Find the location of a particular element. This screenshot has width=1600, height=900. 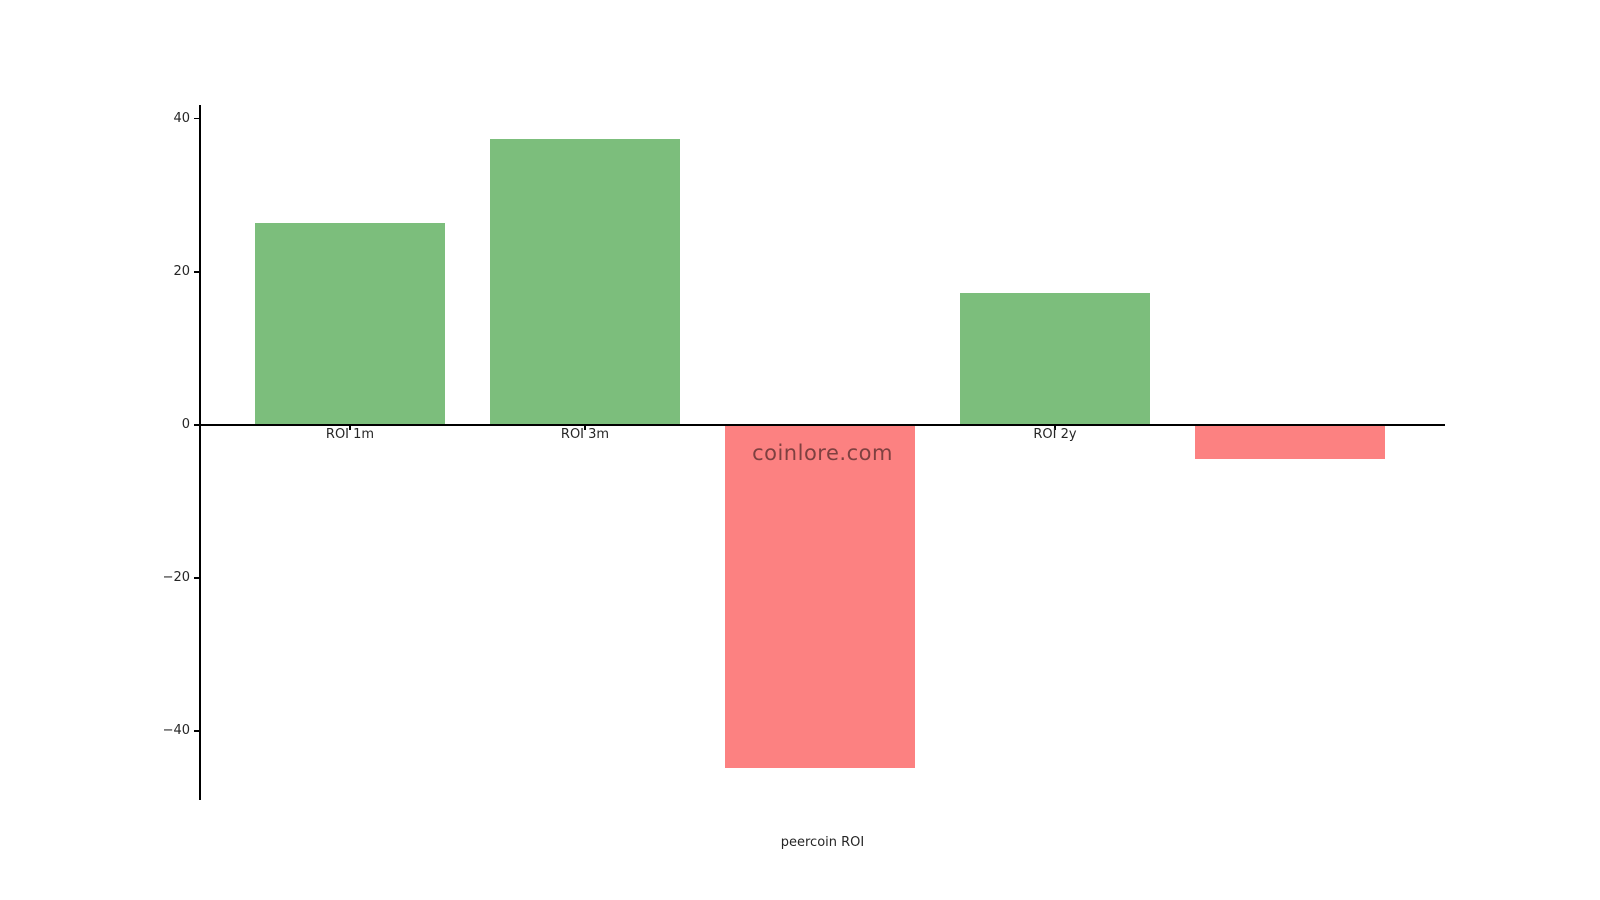

y-tick-label: −40 is located at coordinates (176, 731).